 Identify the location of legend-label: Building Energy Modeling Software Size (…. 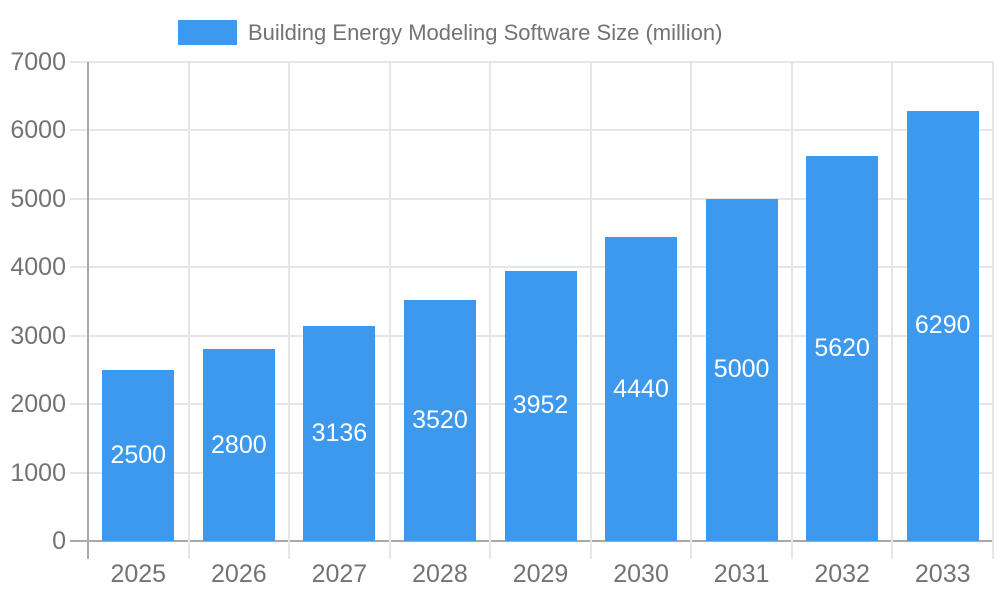
(485, 32).